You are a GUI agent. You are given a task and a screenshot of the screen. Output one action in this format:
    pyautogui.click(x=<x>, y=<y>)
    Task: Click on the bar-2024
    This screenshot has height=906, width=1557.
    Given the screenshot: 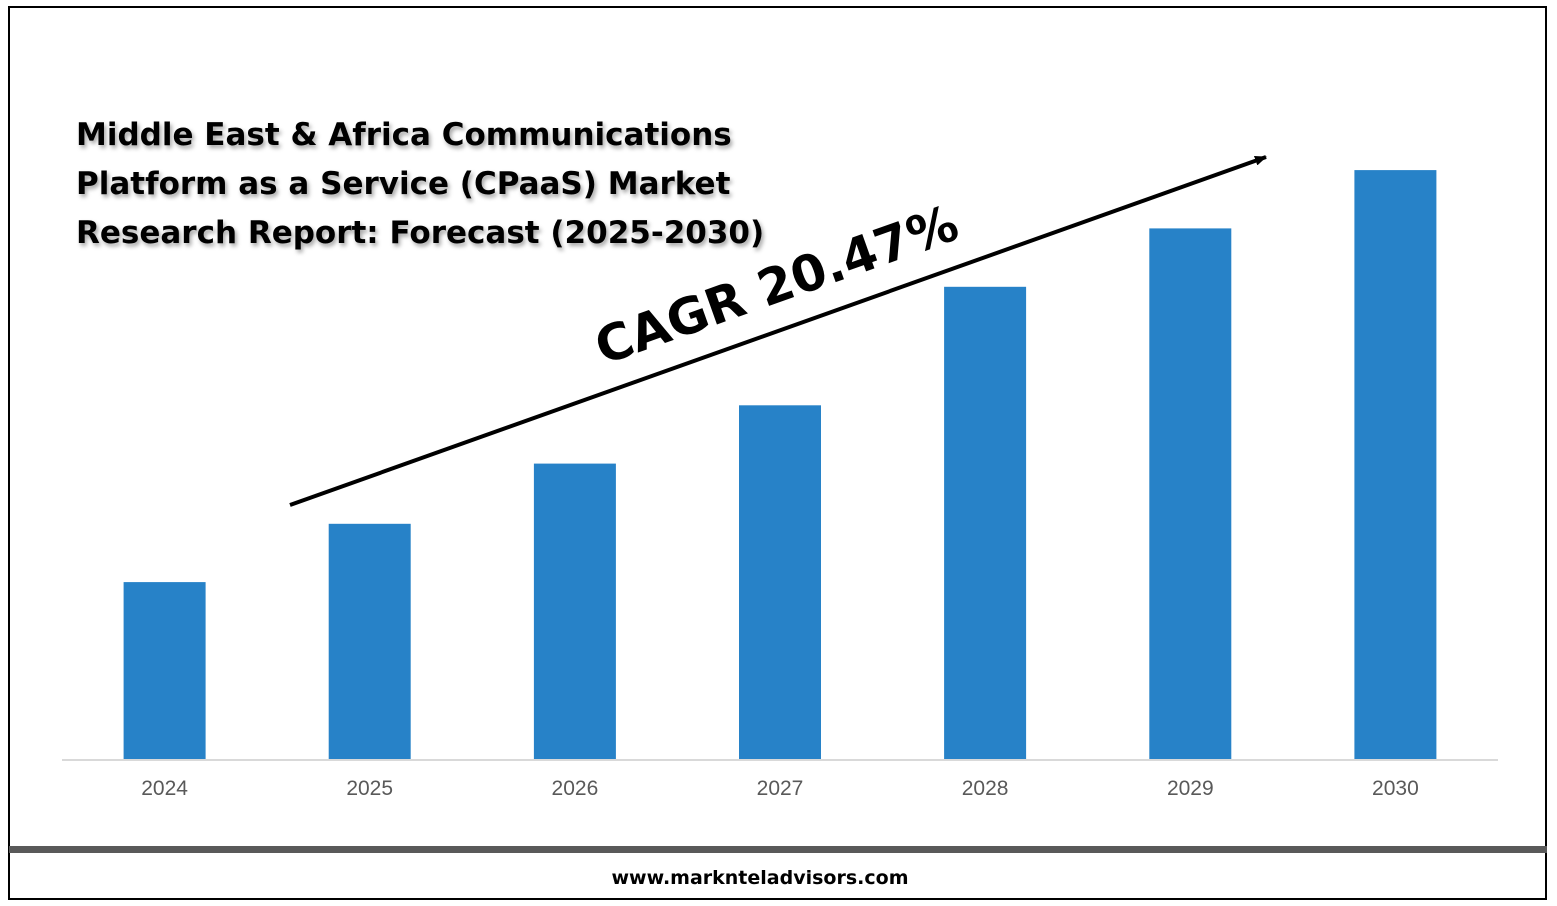 What is the action you would take?
    pyautogui.click(x=164, y=670)
    